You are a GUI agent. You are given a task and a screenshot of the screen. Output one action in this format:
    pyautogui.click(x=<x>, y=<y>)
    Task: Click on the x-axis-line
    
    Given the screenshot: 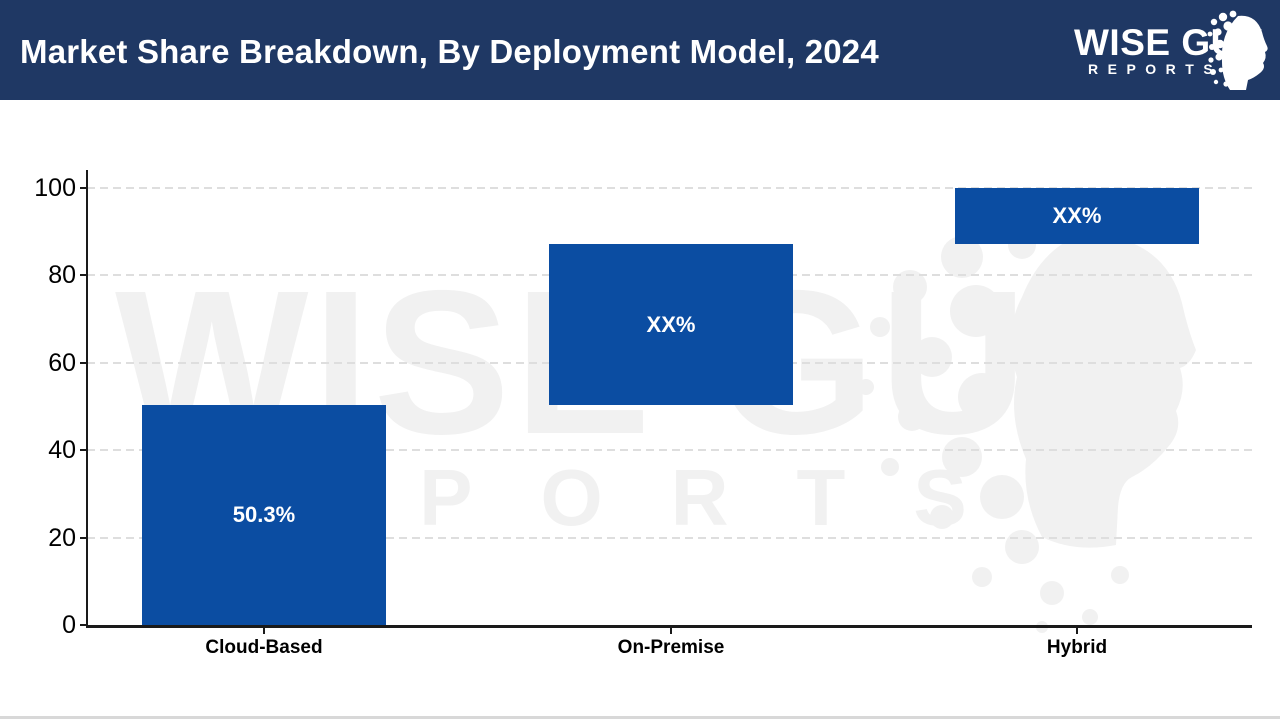 What is the action you would take?
    pyautogui.click(x=669, y=626)
    